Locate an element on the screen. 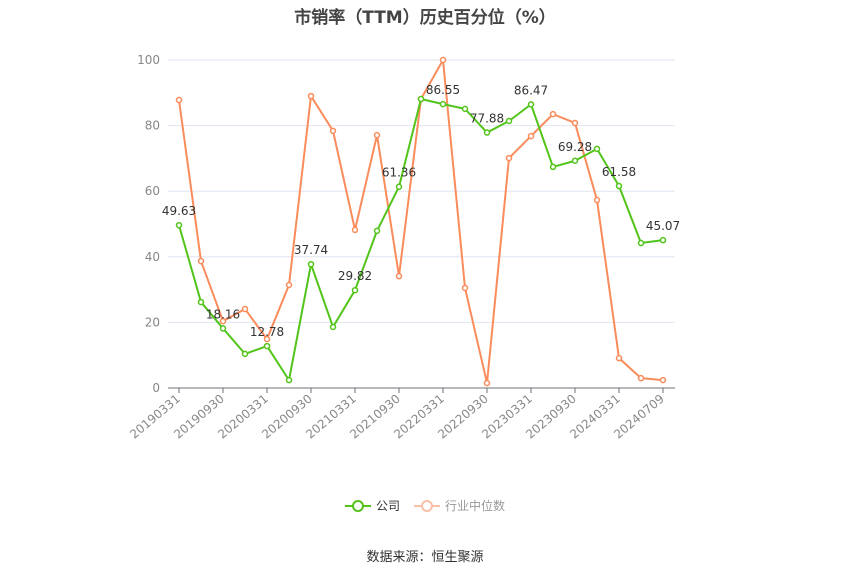  data-label: 12.78 is located at coordinates (267, 332).